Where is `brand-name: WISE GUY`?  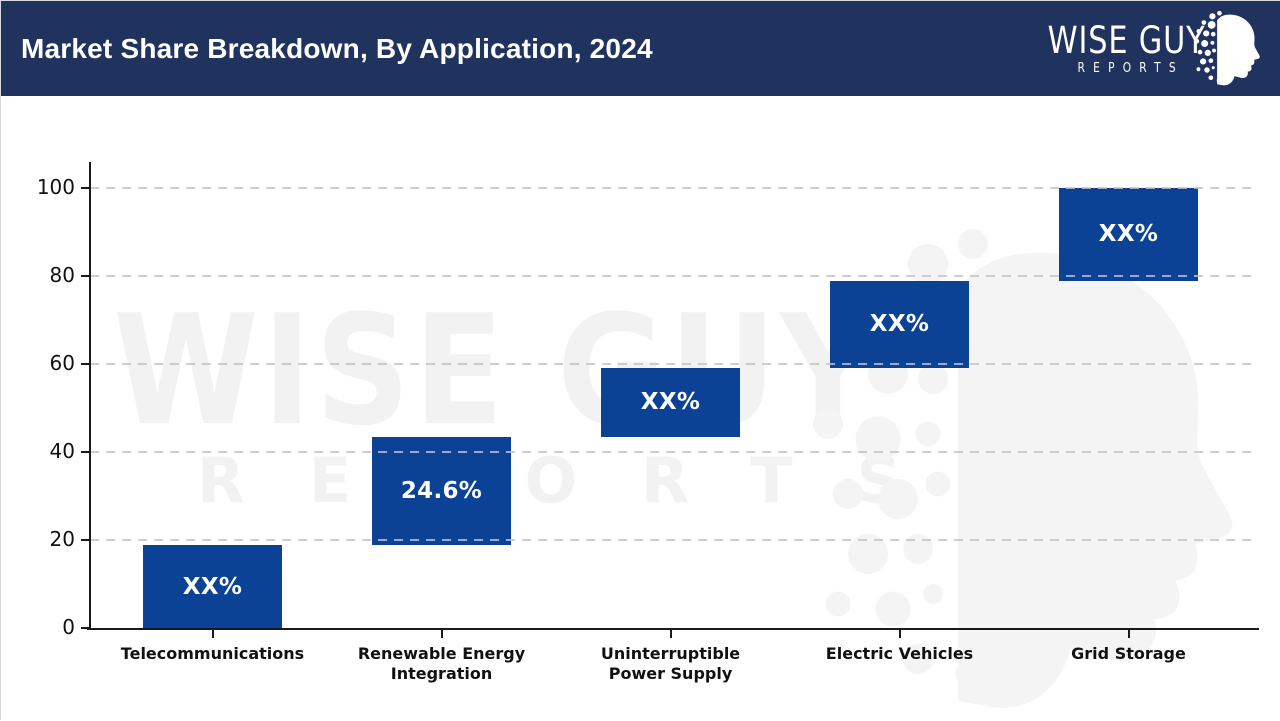
brand-name: WISE GUY is located at coordinates (1126, 40).